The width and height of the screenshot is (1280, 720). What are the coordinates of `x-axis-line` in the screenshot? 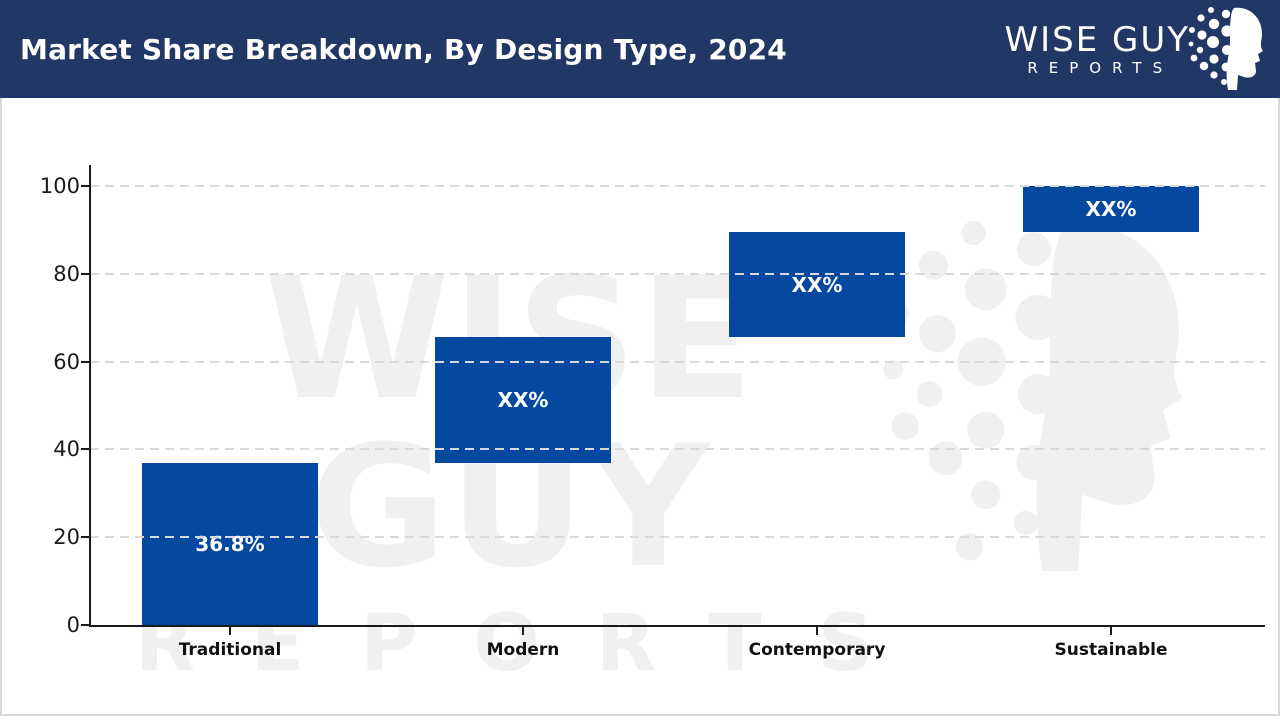 It's located at (677, 626).